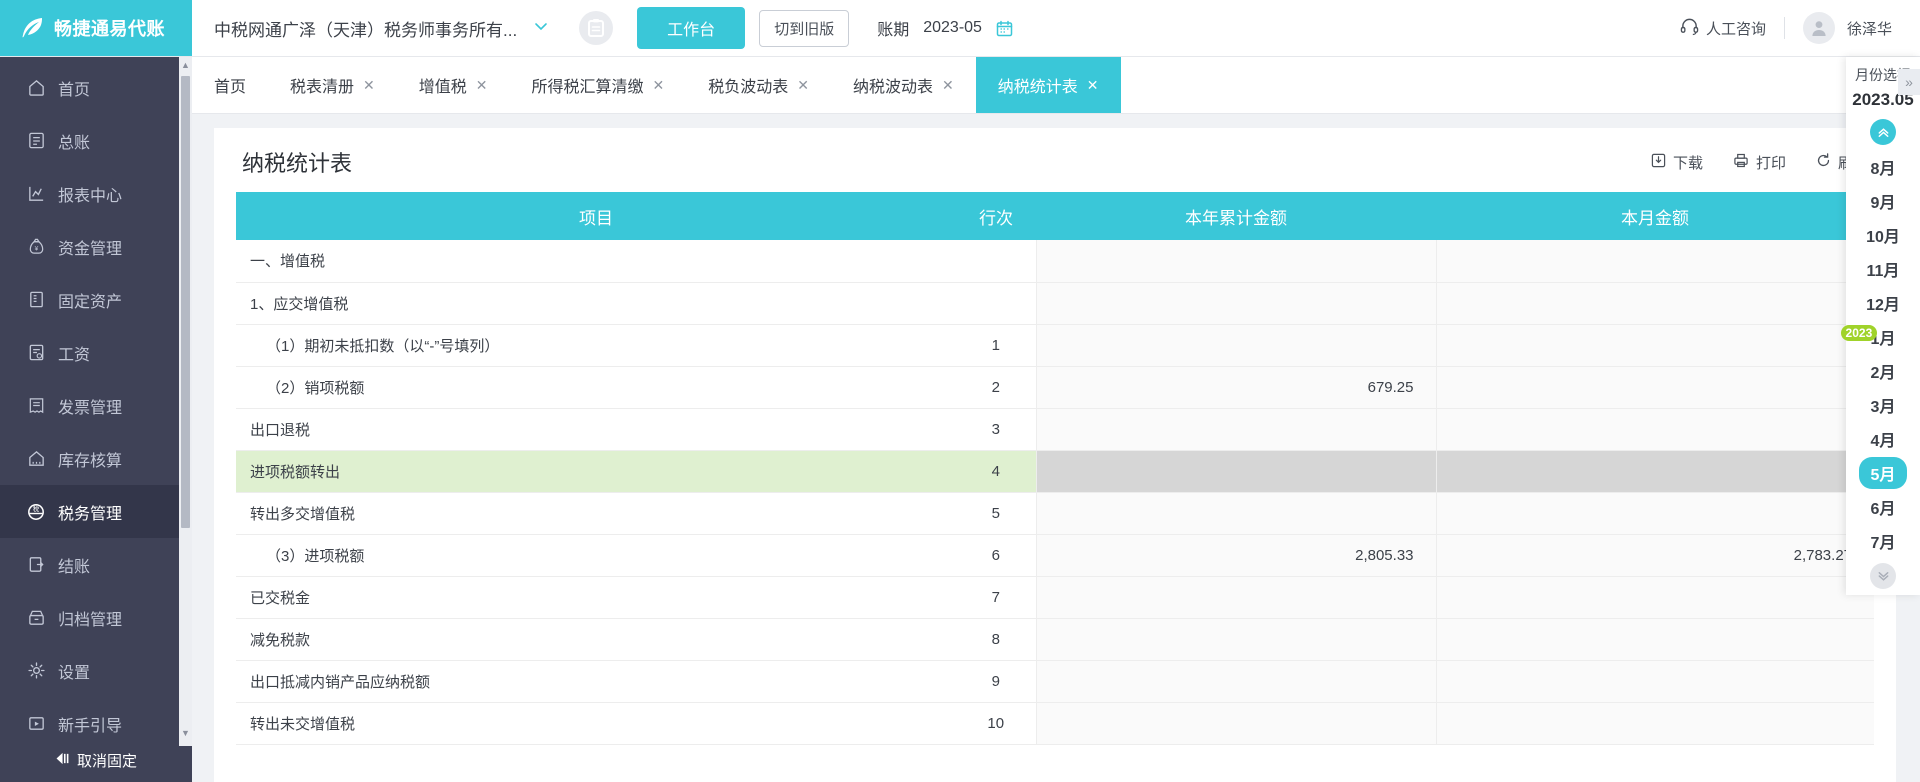  Describe the element at coordinates (96, 511) in the screenshot. I see `sidebar-item-tax-management: 税 税务管理` at that location.